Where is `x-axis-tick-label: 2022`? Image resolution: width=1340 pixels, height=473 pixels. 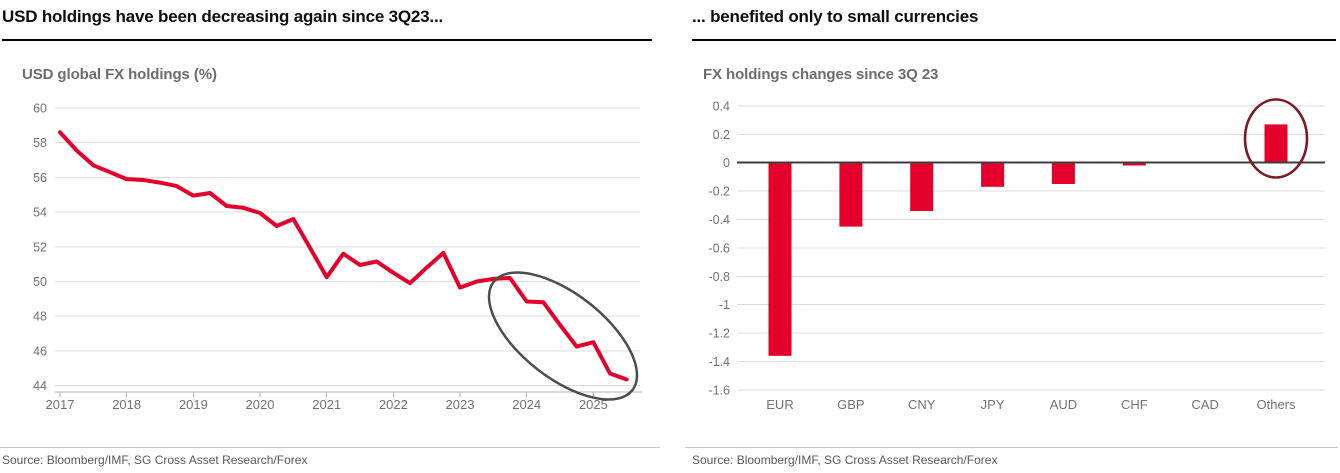
x-axis-tick-label: 2022 is located at coordinates (393, 404).